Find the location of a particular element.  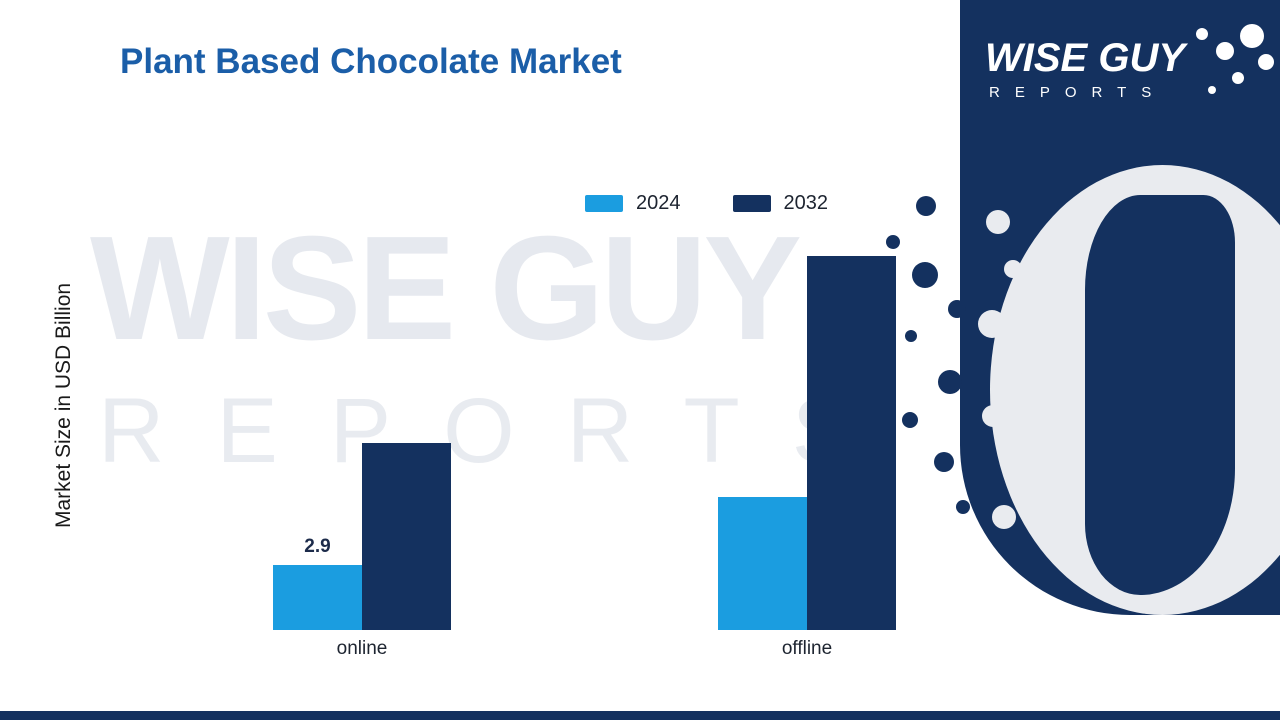

bar-group-offline is located at coordinates (807, 443).